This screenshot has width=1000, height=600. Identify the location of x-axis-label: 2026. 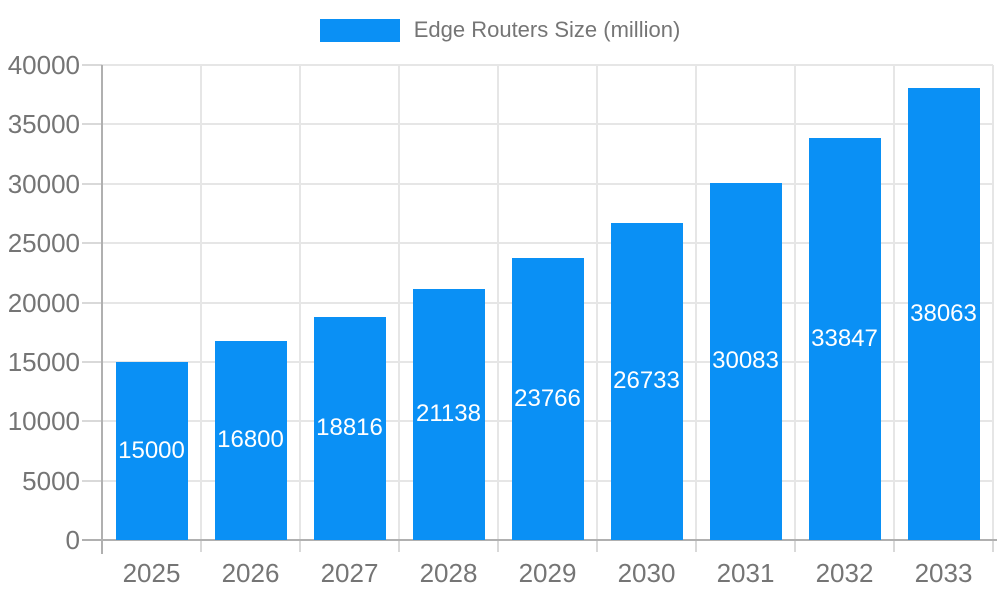
(250, 573).